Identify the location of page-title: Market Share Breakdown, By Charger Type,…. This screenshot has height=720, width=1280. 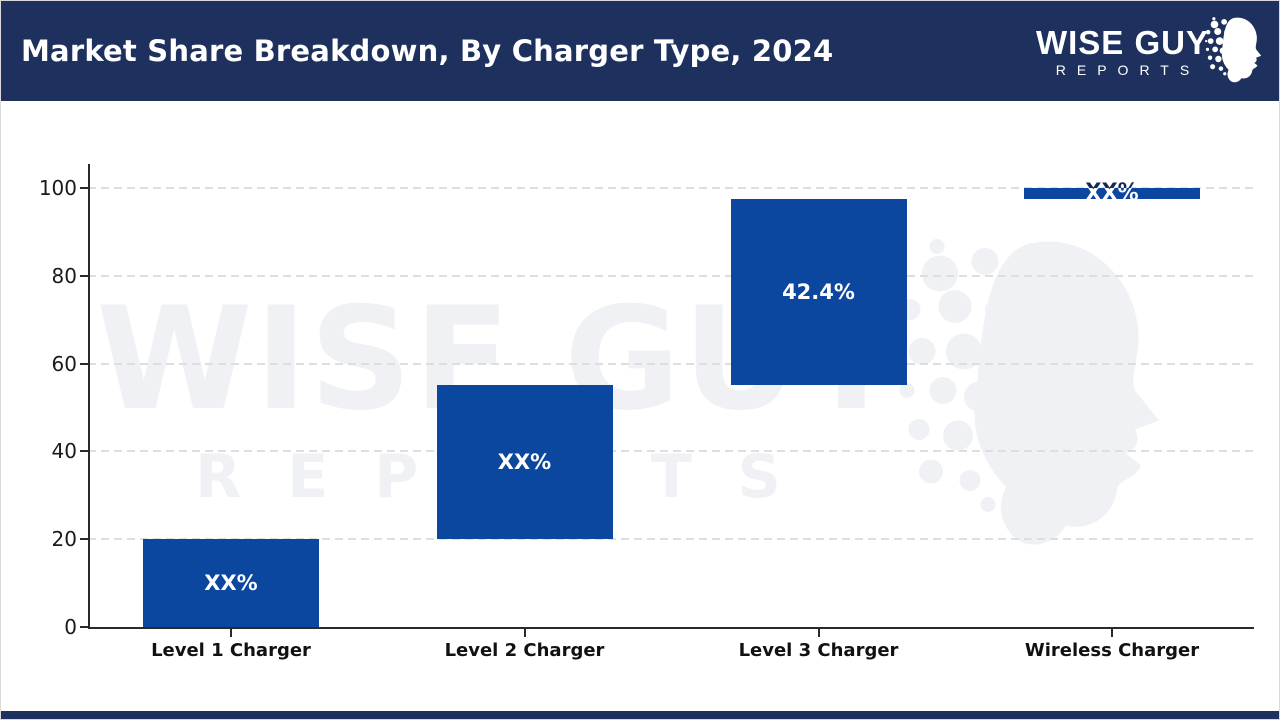
(427, 51).